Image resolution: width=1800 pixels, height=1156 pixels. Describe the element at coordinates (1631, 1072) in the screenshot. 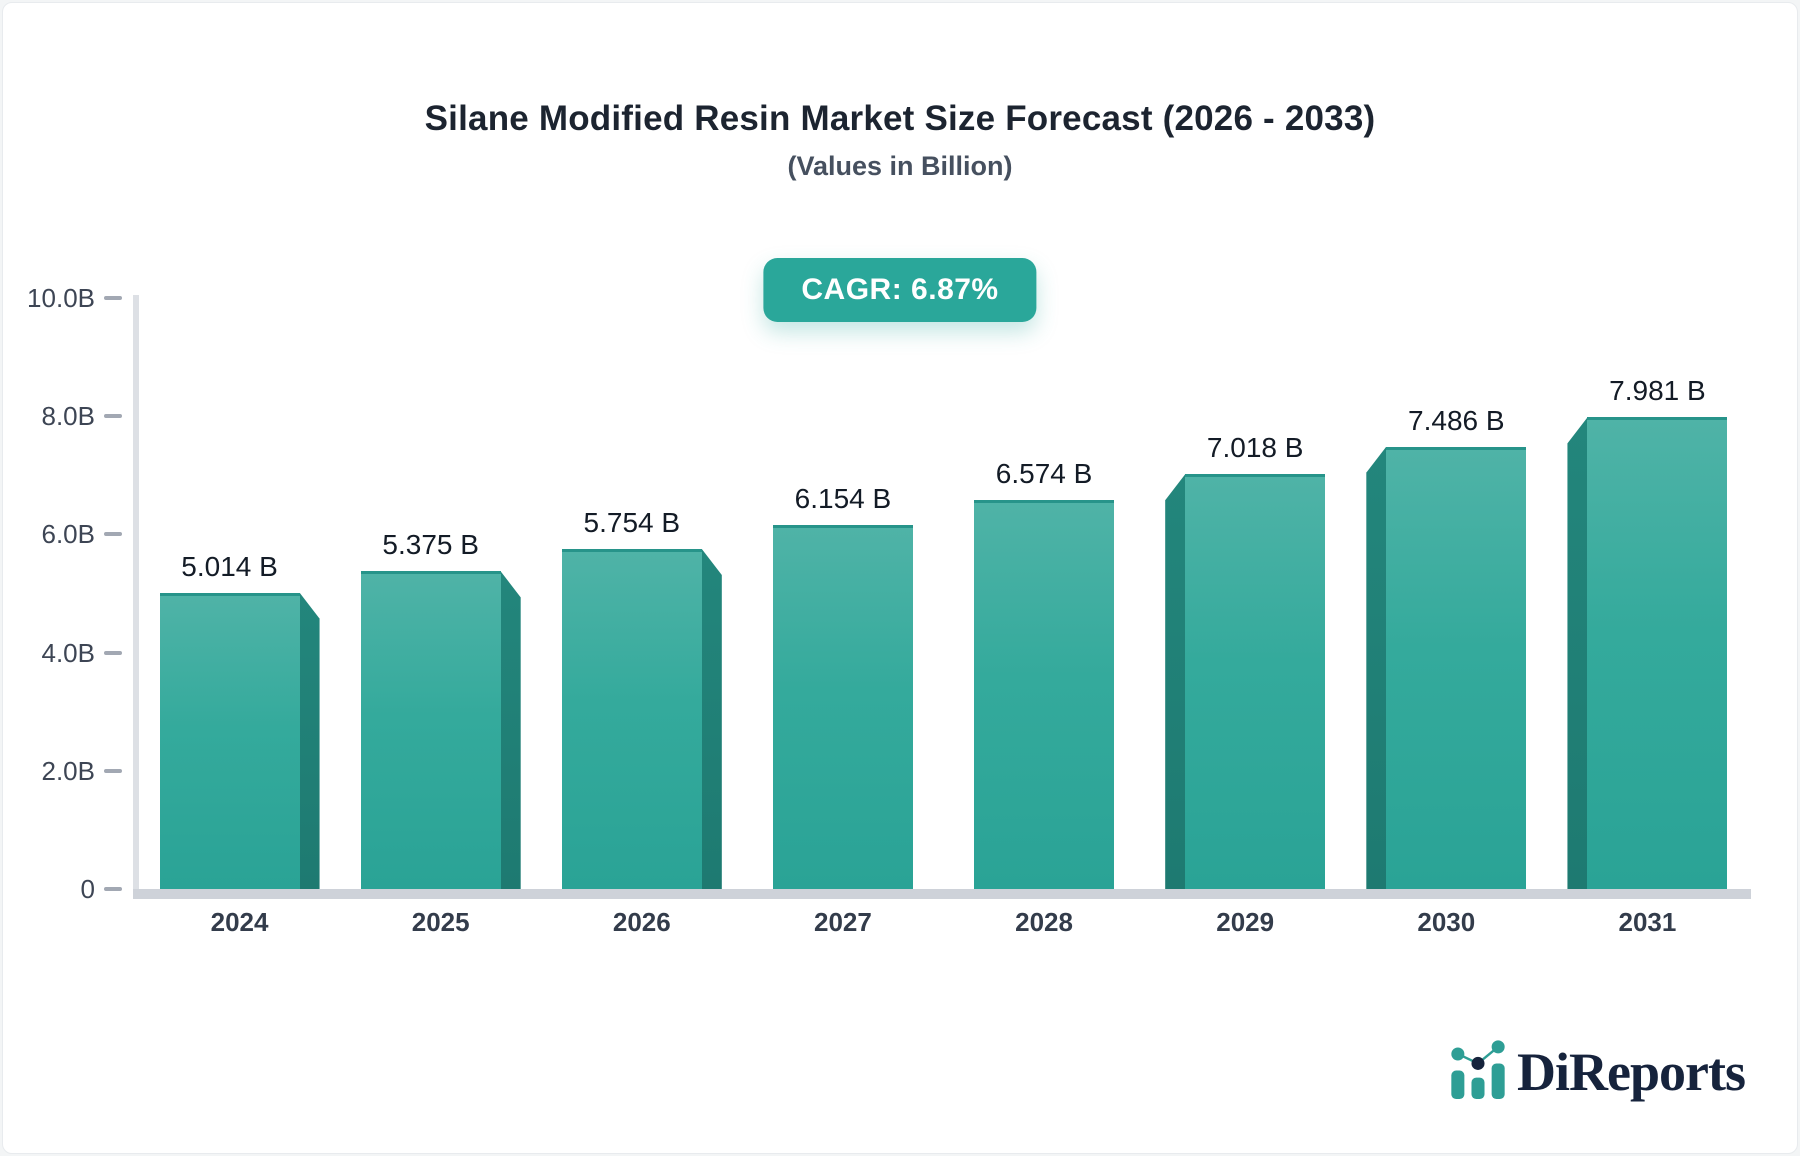

I see `brand-logo-text: DiReports` at that location.